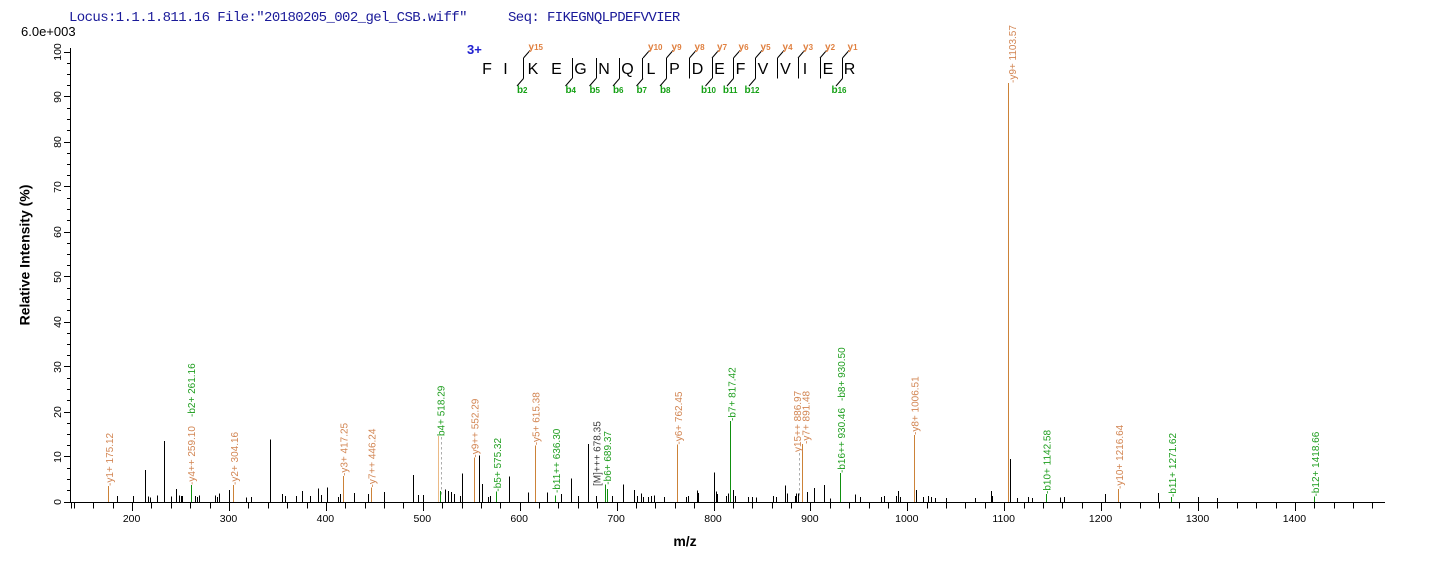 This screenshot has height=567, width=1436. I want to click on svg-text: y2, so click(830, 47).